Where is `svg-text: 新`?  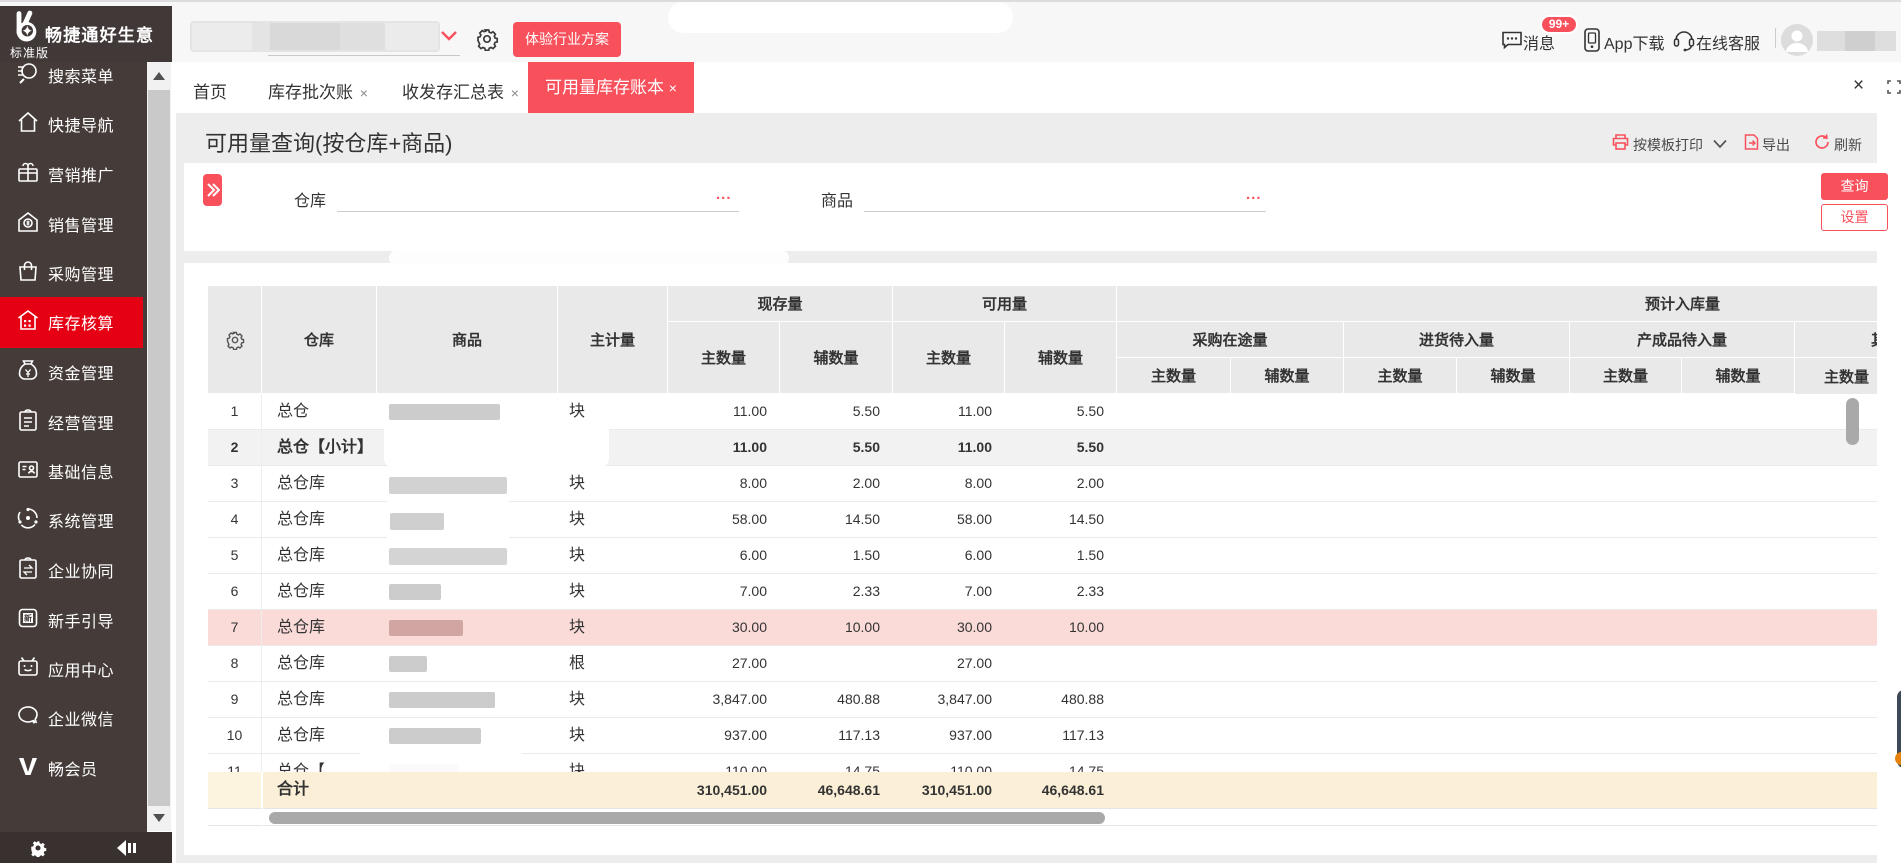
svg-text: 新 is located at coordinates (28, 618).